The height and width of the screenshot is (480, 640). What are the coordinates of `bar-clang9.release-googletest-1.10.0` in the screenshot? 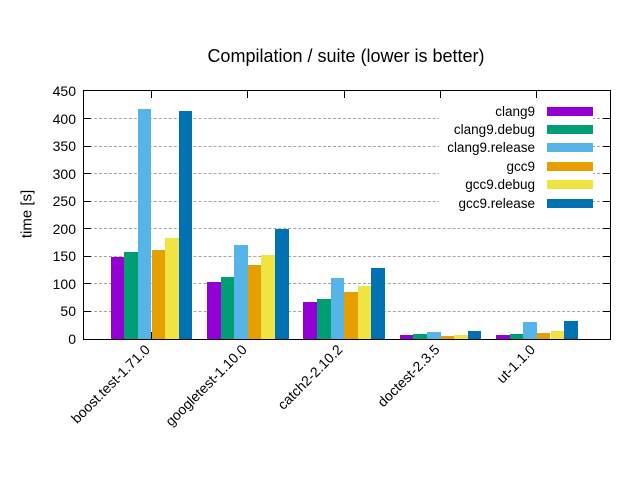 It's located at (241, 291).